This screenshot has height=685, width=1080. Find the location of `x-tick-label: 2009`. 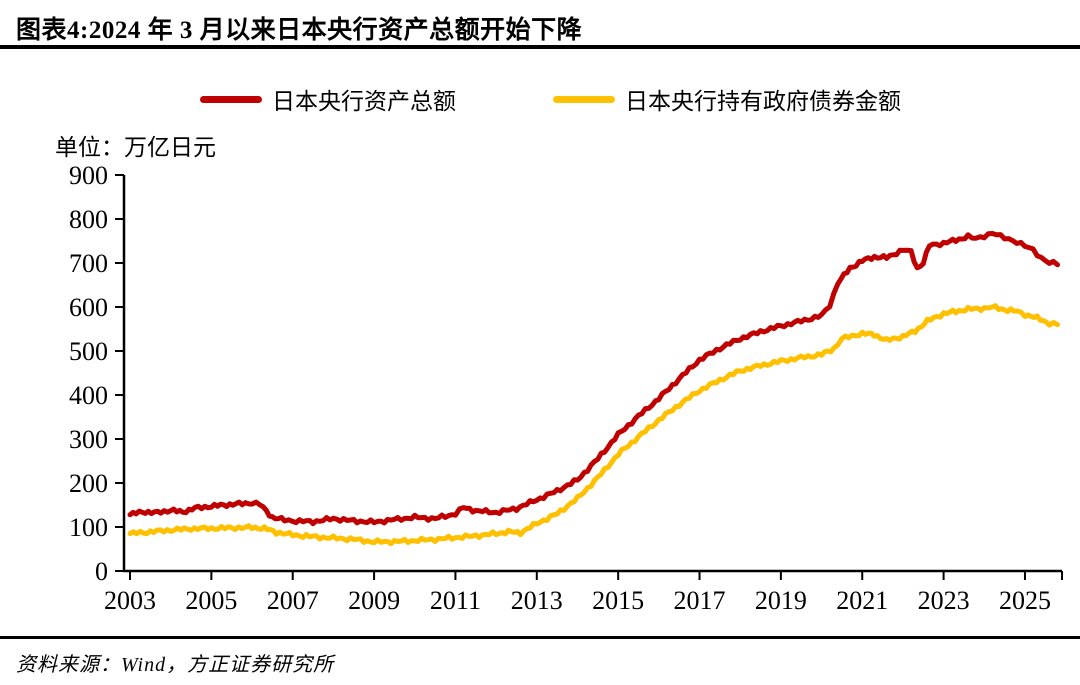

x-tick-label: 2009 is located at coordinates (374, 600).